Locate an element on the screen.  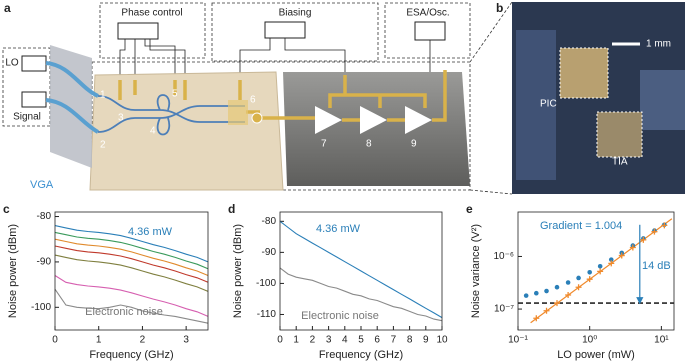
input-label: LO is located at coordinates (12, 63).